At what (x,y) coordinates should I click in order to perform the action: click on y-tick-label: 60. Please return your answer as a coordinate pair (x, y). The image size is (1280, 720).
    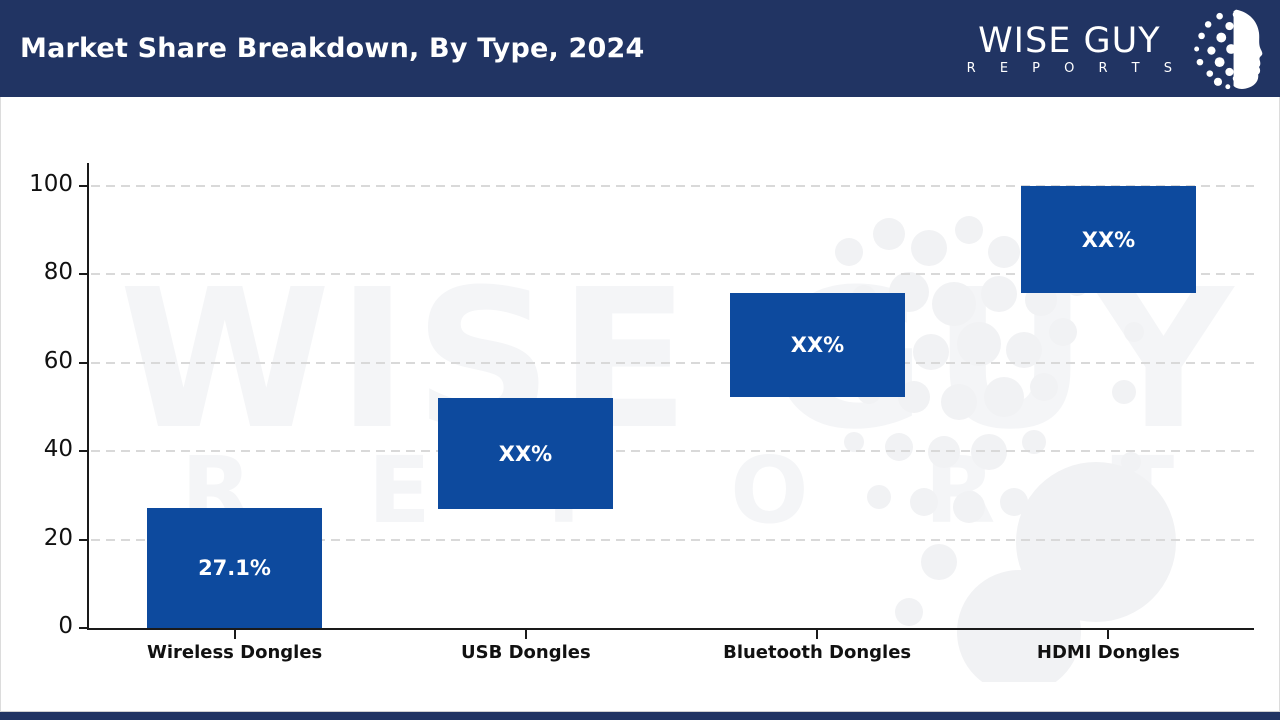
    Looking at the image, I should click on (58, 360).